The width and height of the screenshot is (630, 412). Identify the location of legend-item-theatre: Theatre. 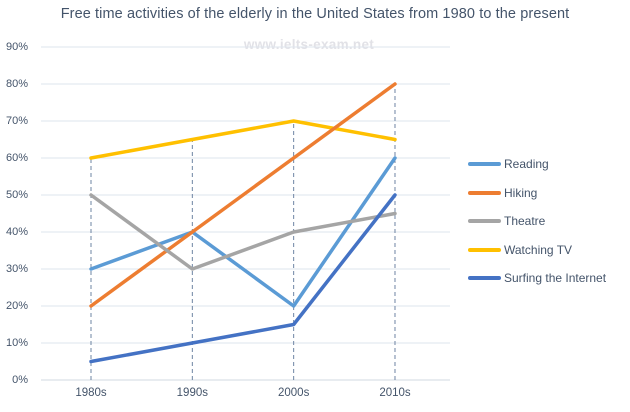
(537, 221).